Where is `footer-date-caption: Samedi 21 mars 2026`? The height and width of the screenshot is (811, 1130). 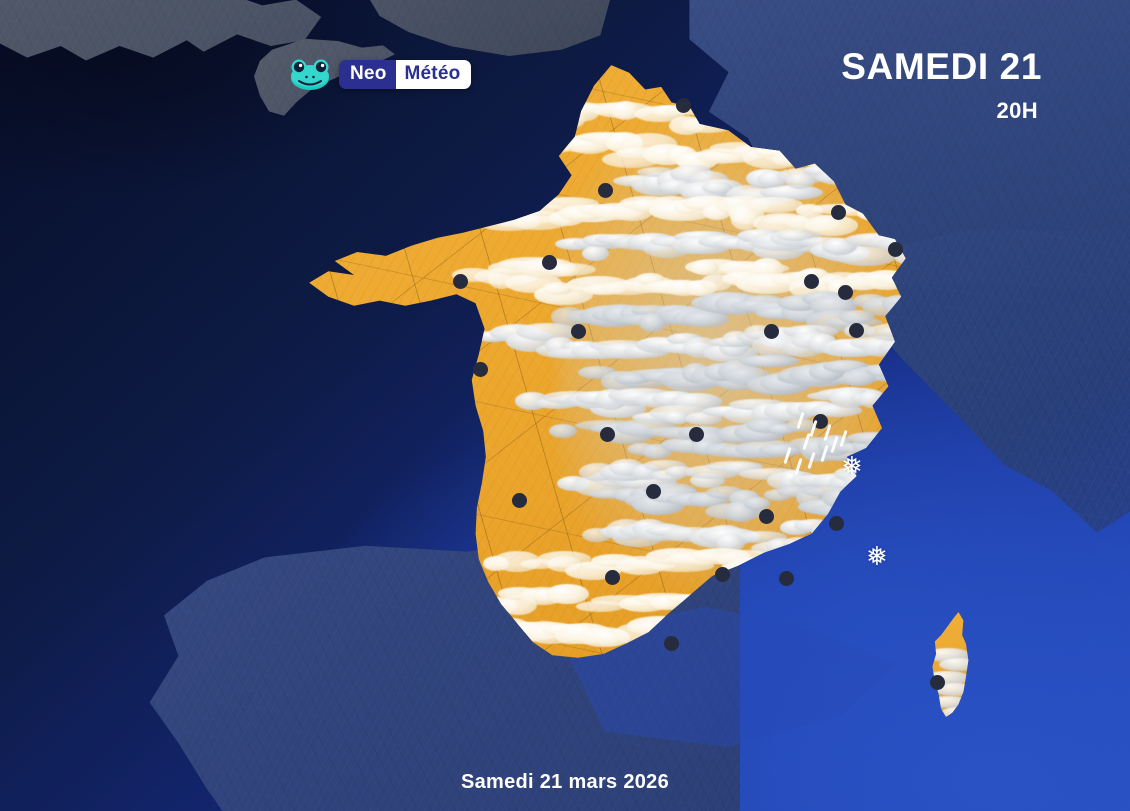
footer-date-caption: Samedi 21 mars 2026 is located at coordinates (565, 782).